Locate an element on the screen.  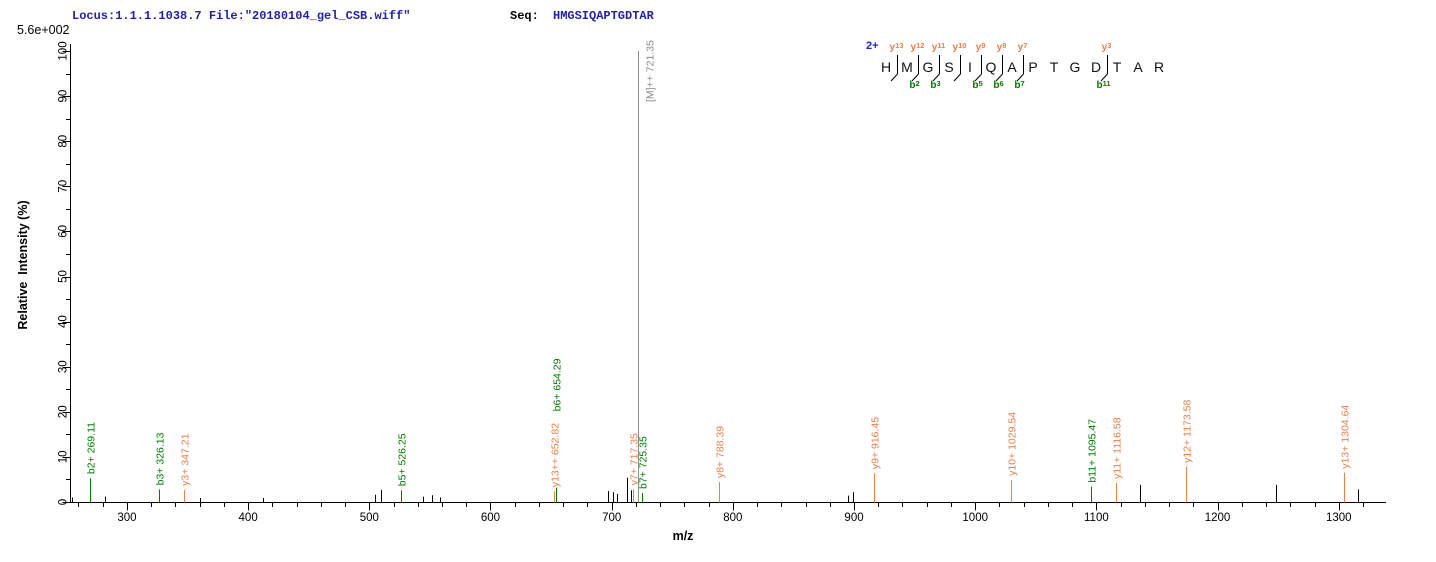
x-tick-label: 1300 is located at coordinates (1339, 518).